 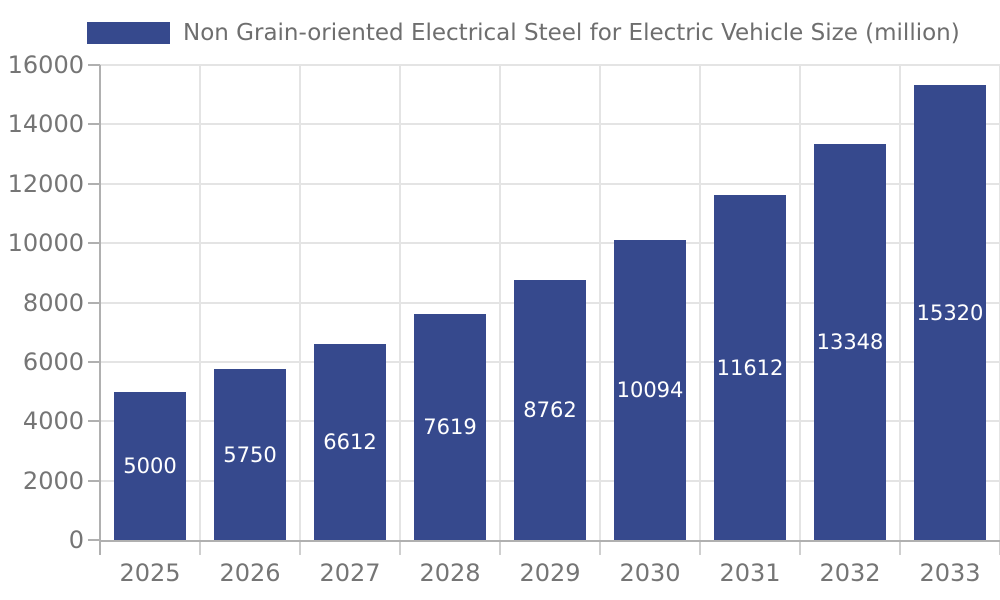 What do you see at coordinates (550, 573) in the screenshot?
I see `x-tick-label: 2029` at bounding box center [550, 573].